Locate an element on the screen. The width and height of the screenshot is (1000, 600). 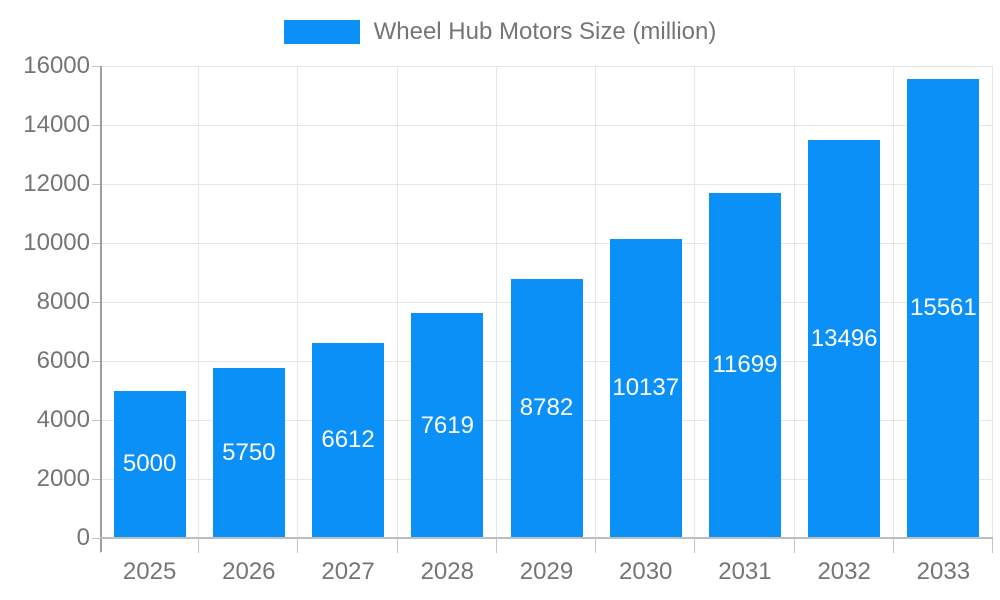
bar-value-label: 11699 is located at coordinates (745, 365).